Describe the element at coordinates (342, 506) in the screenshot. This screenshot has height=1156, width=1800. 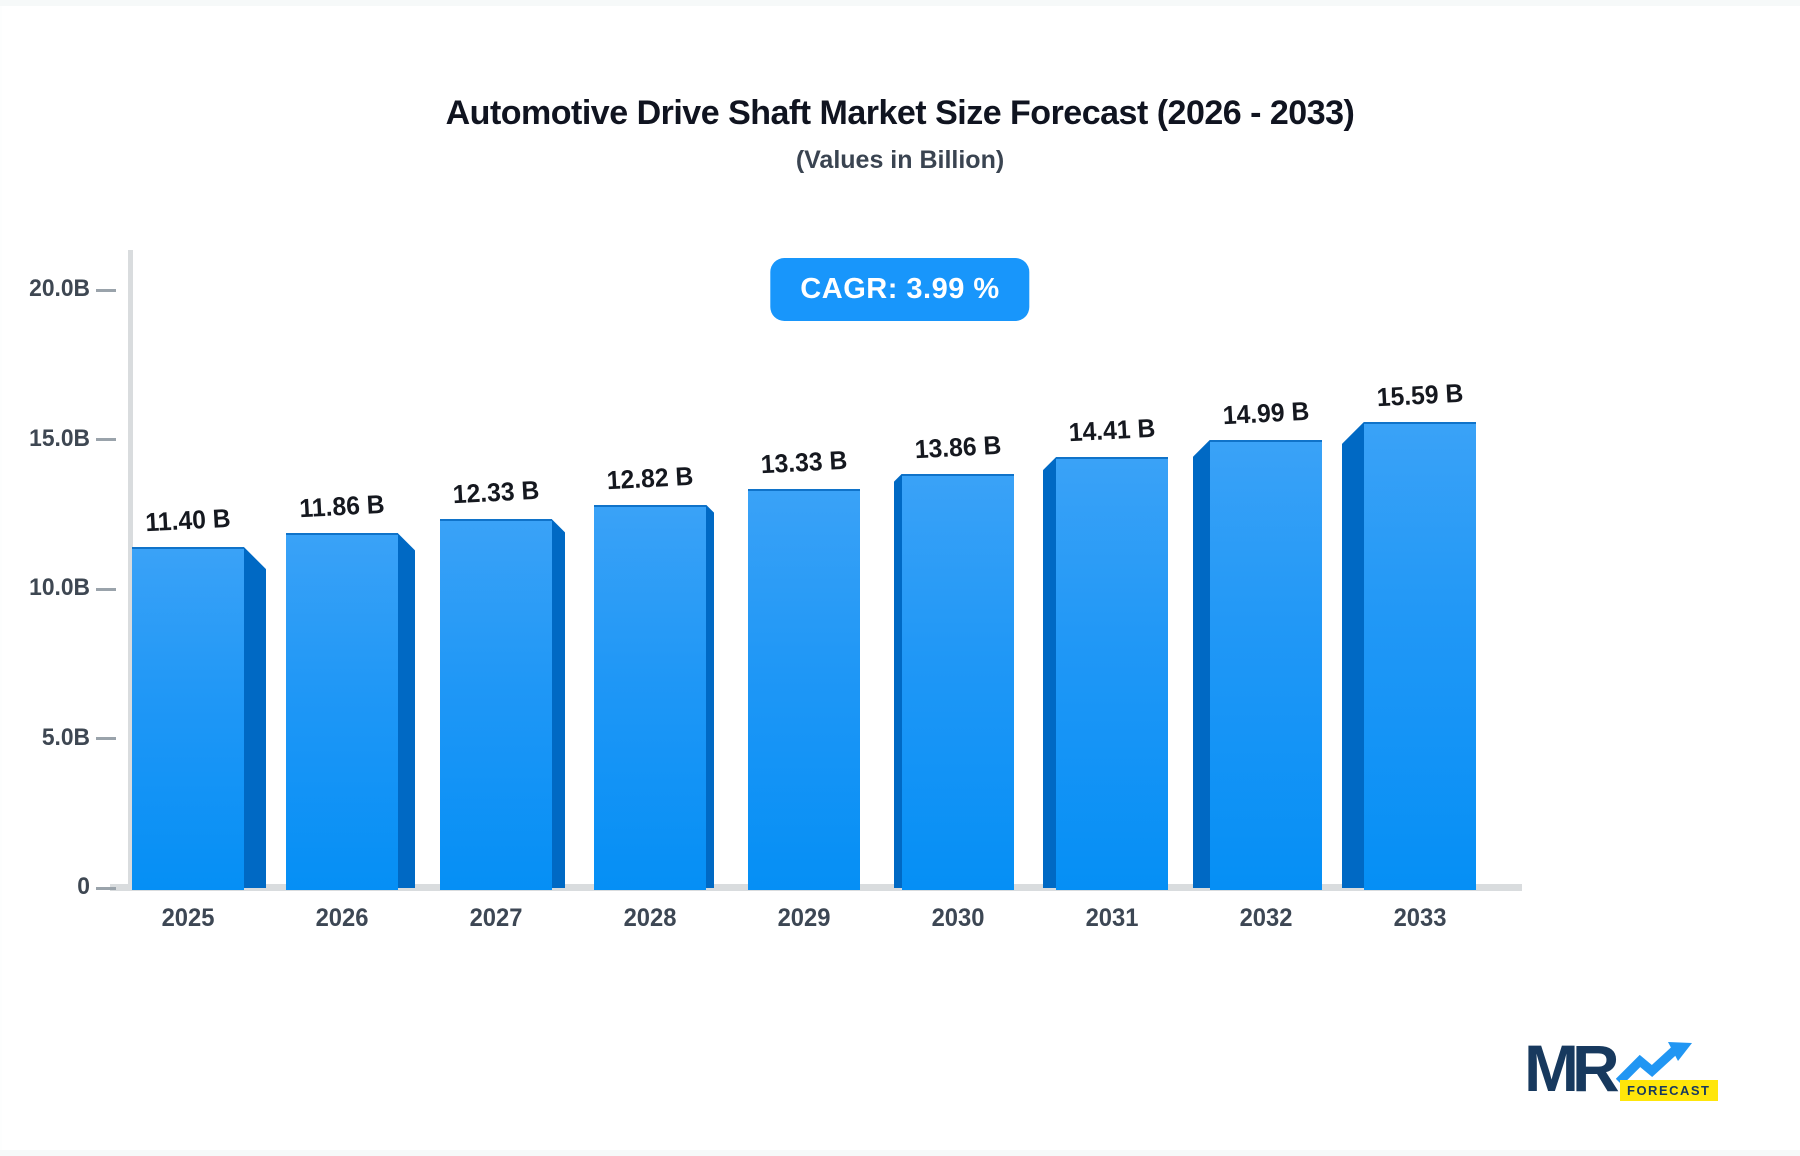
I see `bar-value-label: 11.86 B` at that location.